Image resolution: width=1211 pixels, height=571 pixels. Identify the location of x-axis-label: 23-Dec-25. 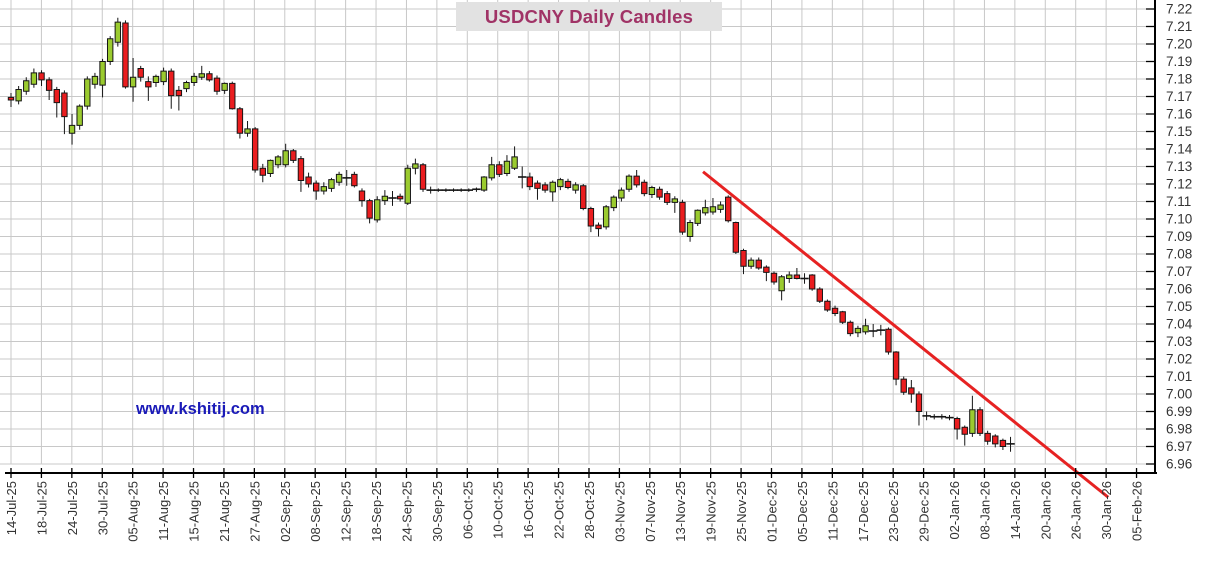
(893, 511).